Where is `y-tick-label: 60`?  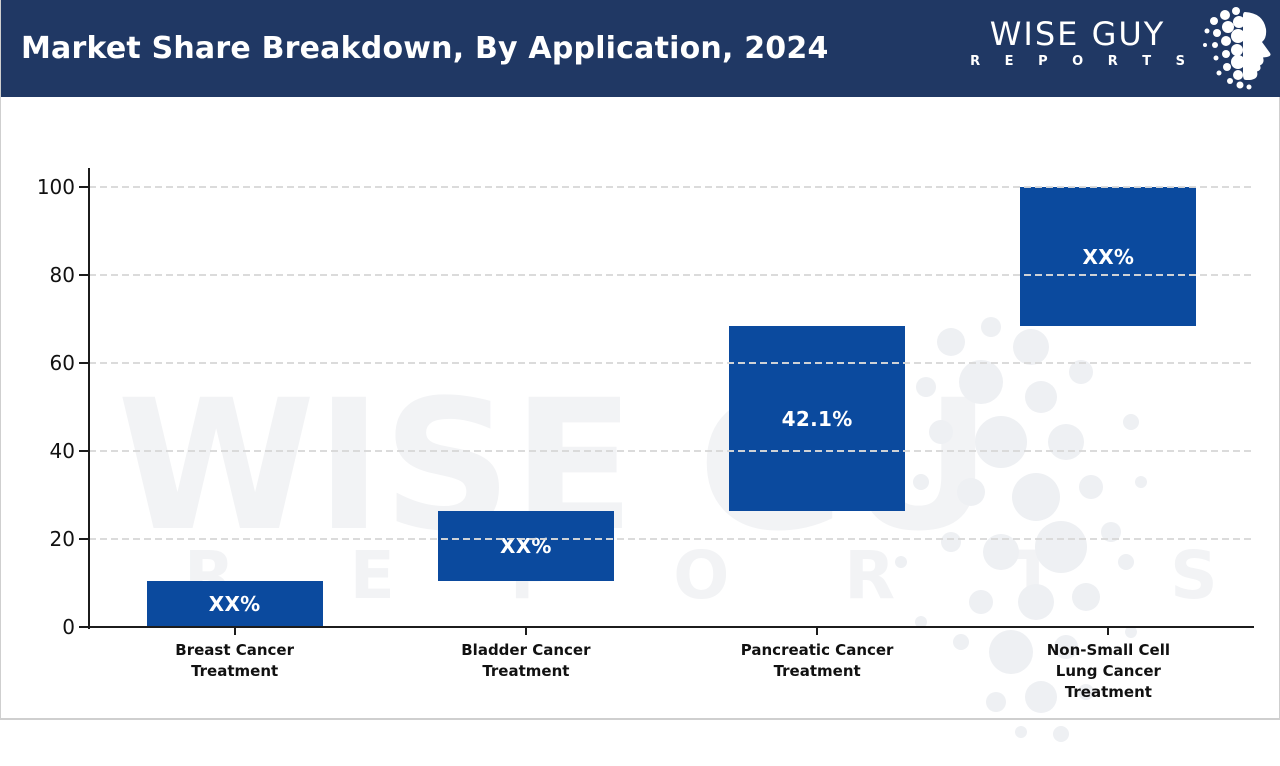 y-tick-label: 60 is located at coordinates (62, 363).